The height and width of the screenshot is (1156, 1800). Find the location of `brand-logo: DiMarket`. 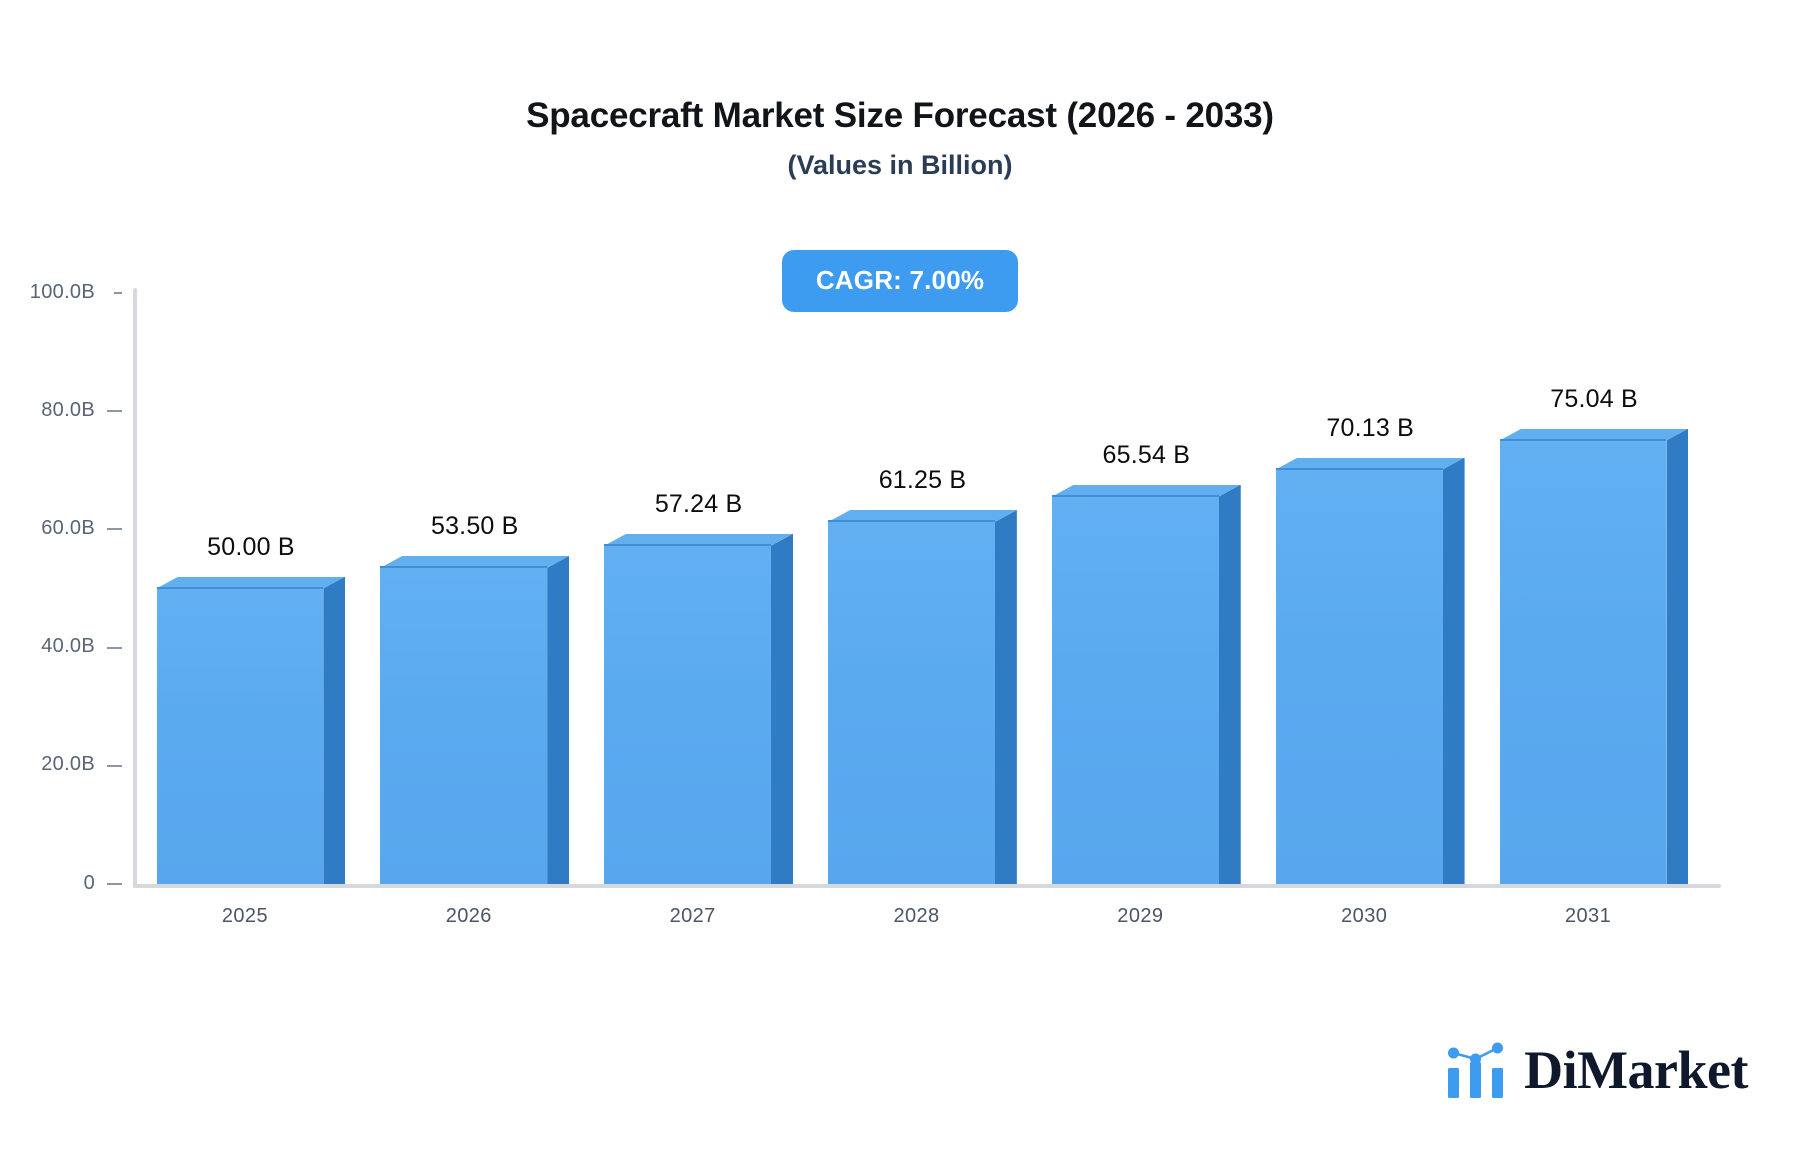

brand-logo: DiMarket is located at coordinates (1597, 1070).